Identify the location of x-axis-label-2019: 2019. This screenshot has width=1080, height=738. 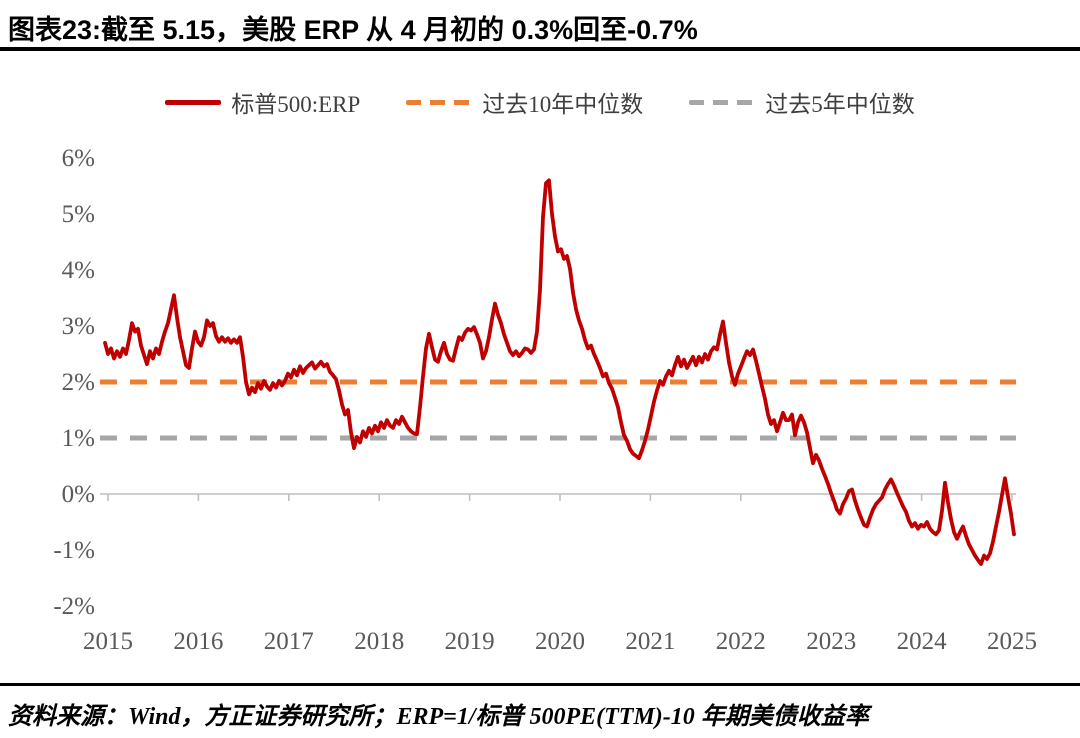
(470, 641).